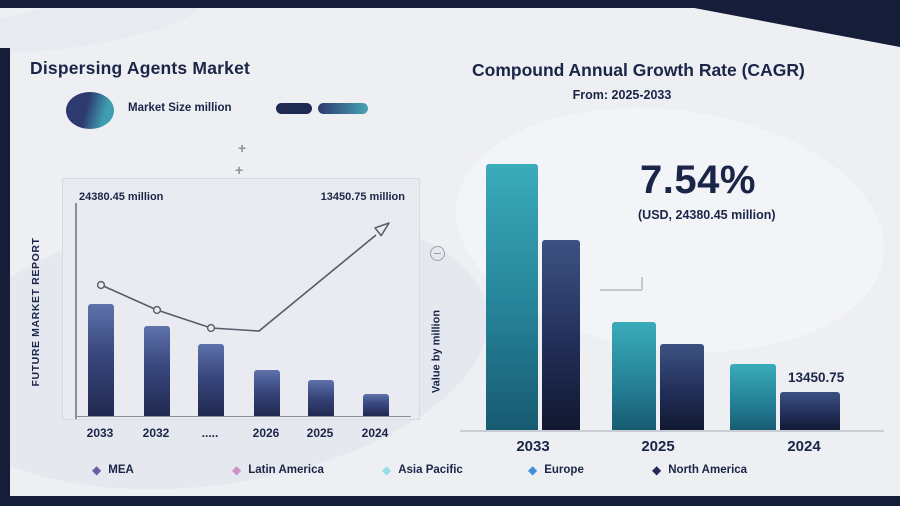  I want to click on right-xlabel-2033: 2033, so click(533, 446).